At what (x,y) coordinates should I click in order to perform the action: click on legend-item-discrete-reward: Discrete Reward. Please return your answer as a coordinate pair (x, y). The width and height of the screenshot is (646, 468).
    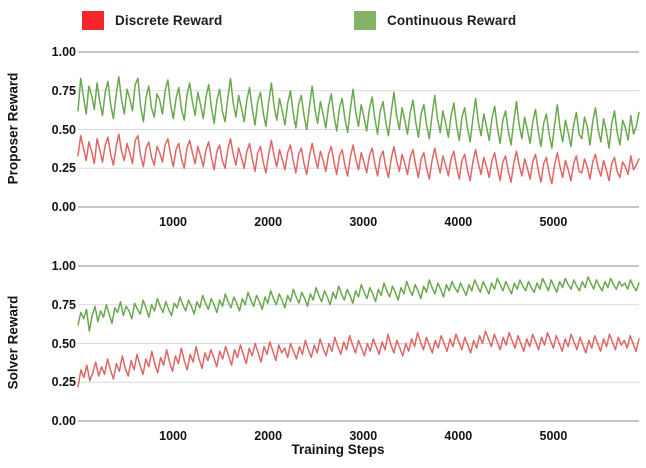
    Looking at the image, I should click on (152, 20).